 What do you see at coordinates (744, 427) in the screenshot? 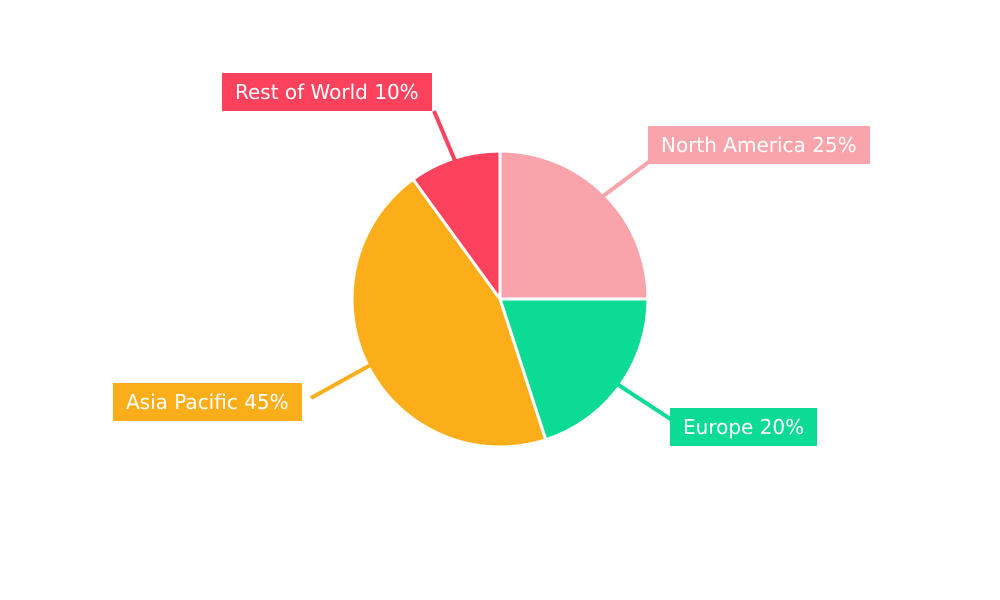
I see `pie-label-europe: Europe 20%` at bounding box center [744, 427].